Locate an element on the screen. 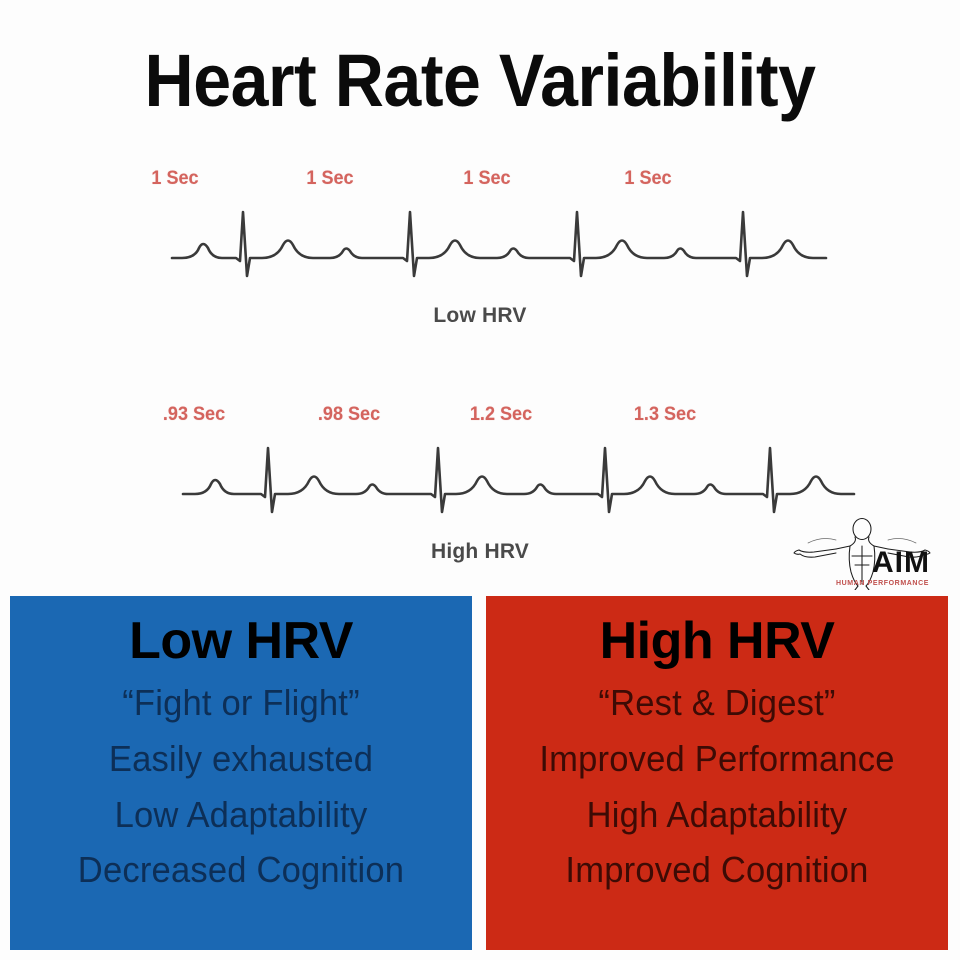 The width and height of the screenshot is (960, 960). interval-label-high-4: 1.3 Sec is located at coordinates (665, 414).